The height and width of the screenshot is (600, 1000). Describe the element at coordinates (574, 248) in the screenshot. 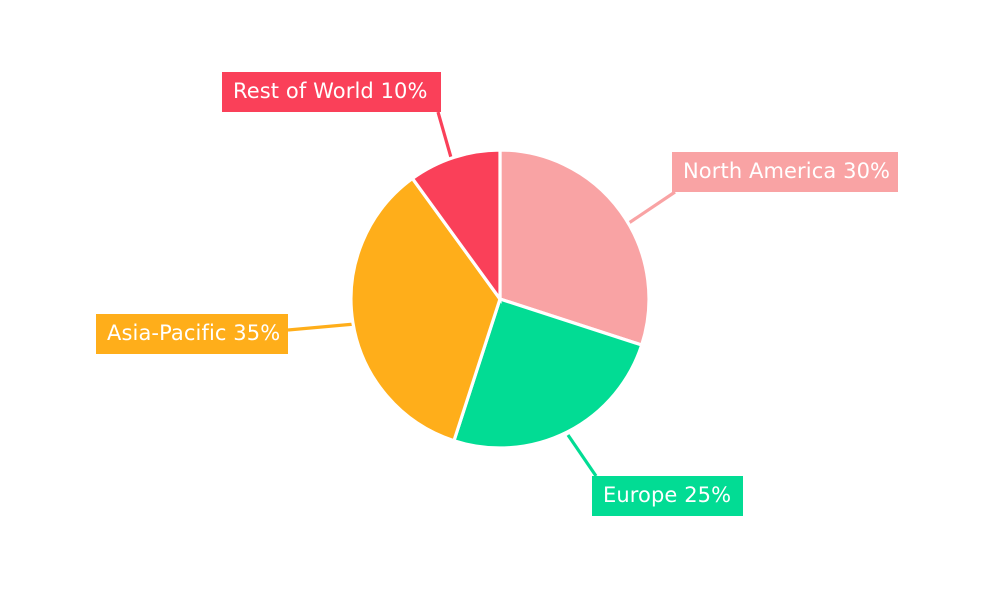

I see `pie-slice-north-america` at that location.